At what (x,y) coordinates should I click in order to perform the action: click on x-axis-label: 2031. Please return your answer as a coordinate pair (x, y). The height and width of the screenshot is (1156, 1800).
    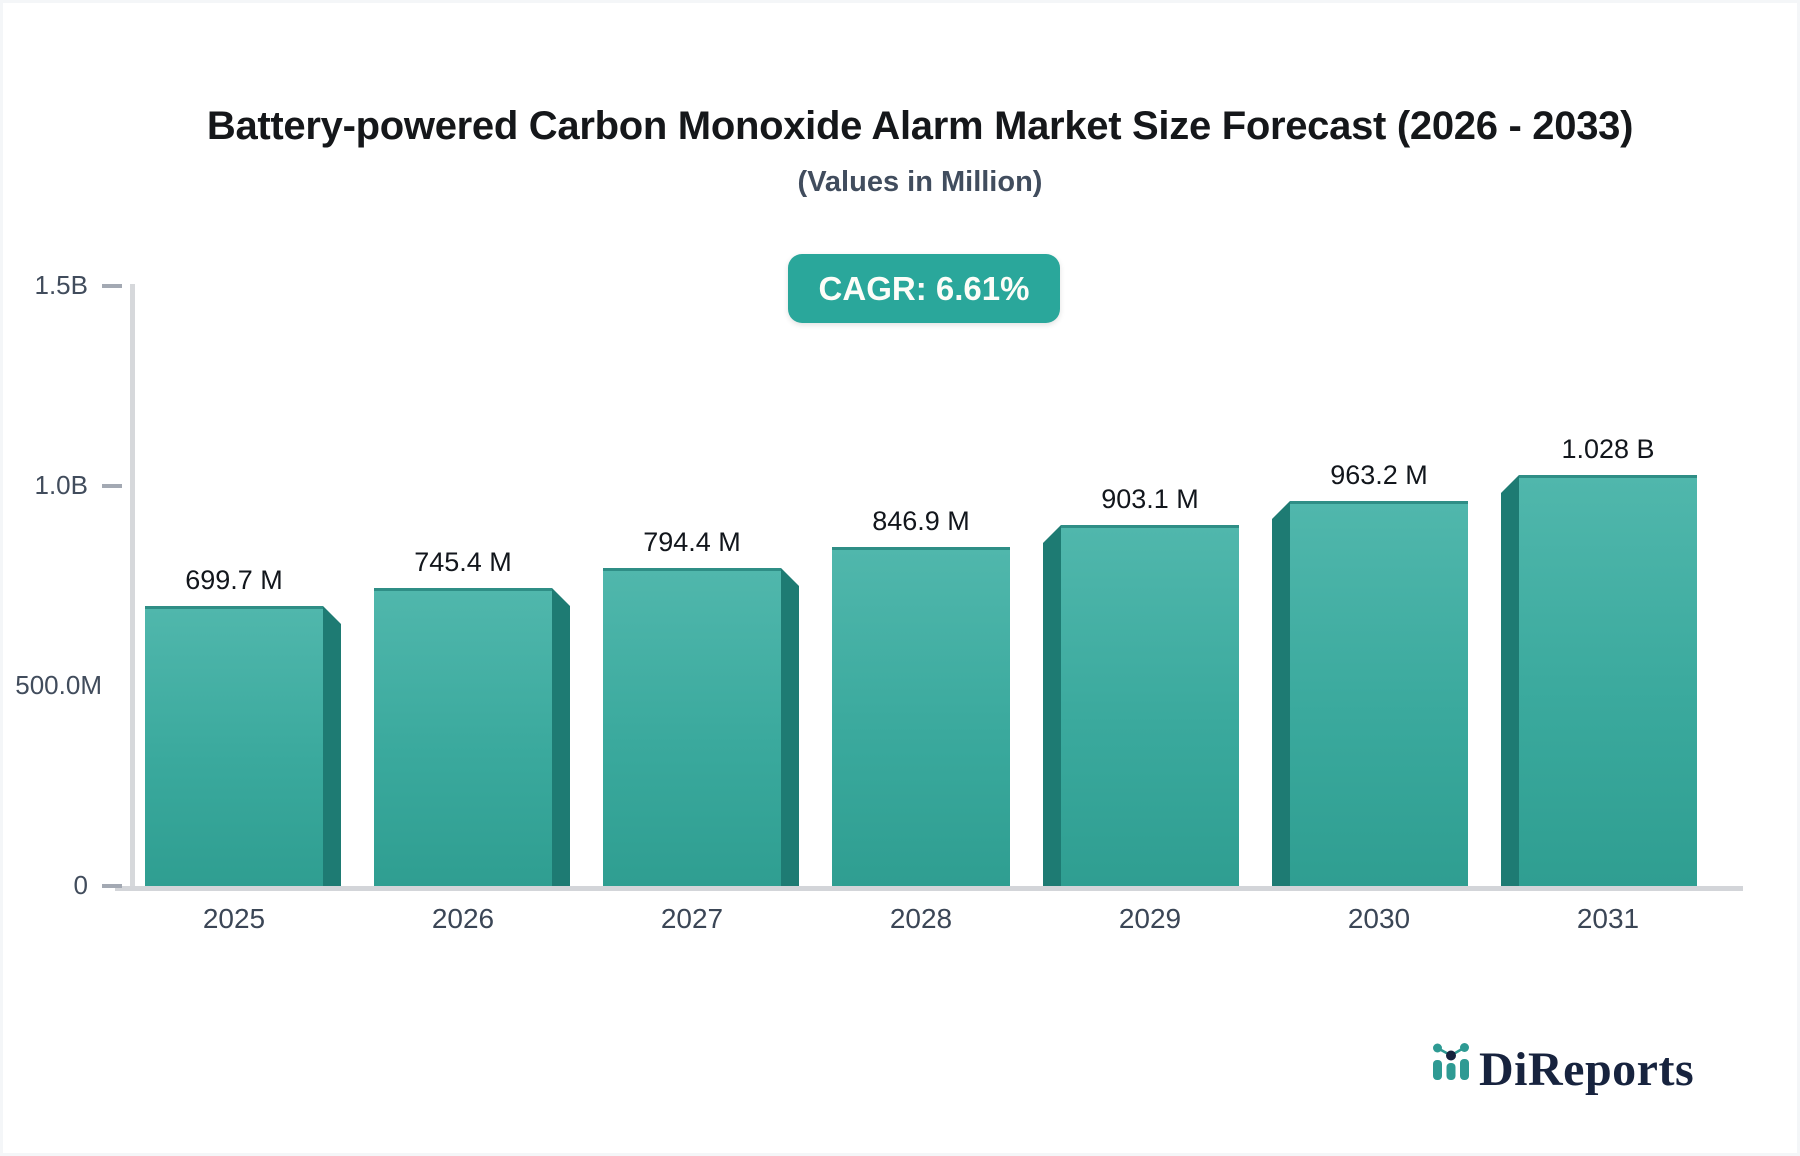
    Looking at the image, I should click on (1608, 918).